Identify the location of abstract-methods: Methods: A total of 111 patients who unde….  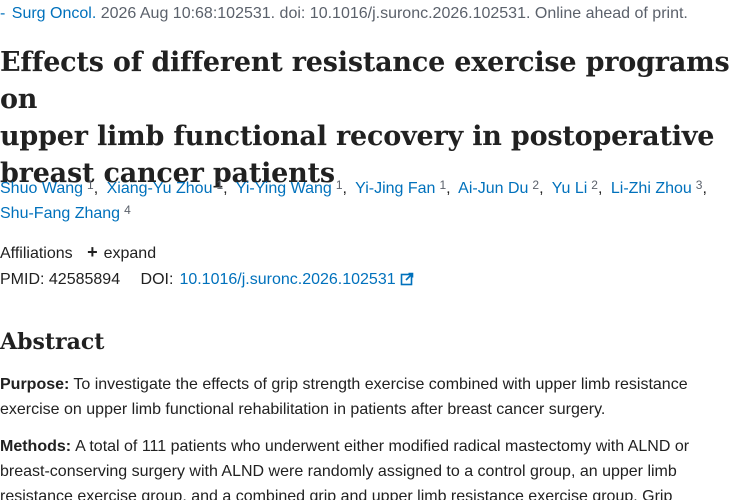
(370, 467).